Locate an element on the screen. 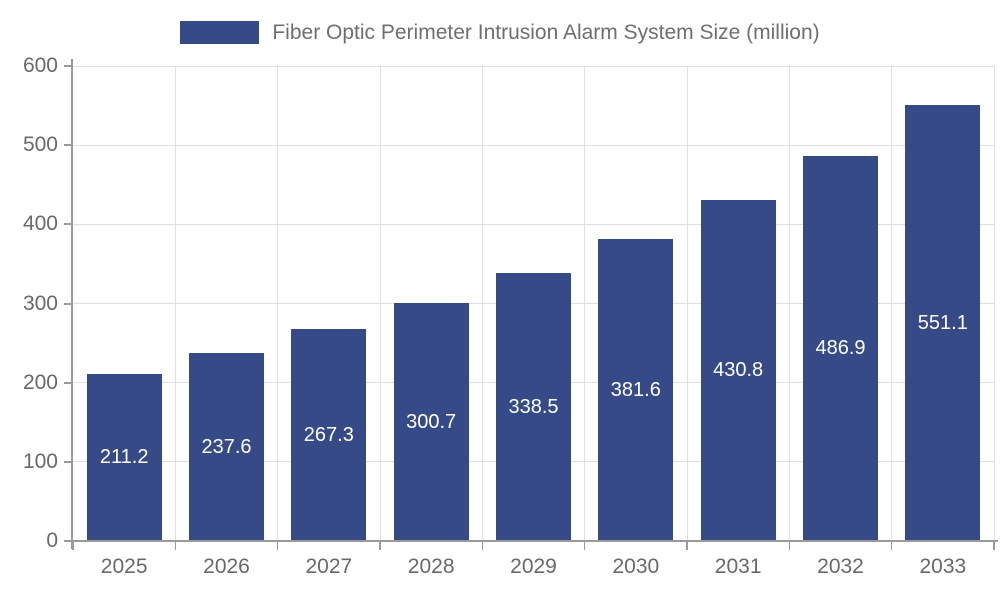  y-tick-label: 300 is located at coordinates (40, 303).